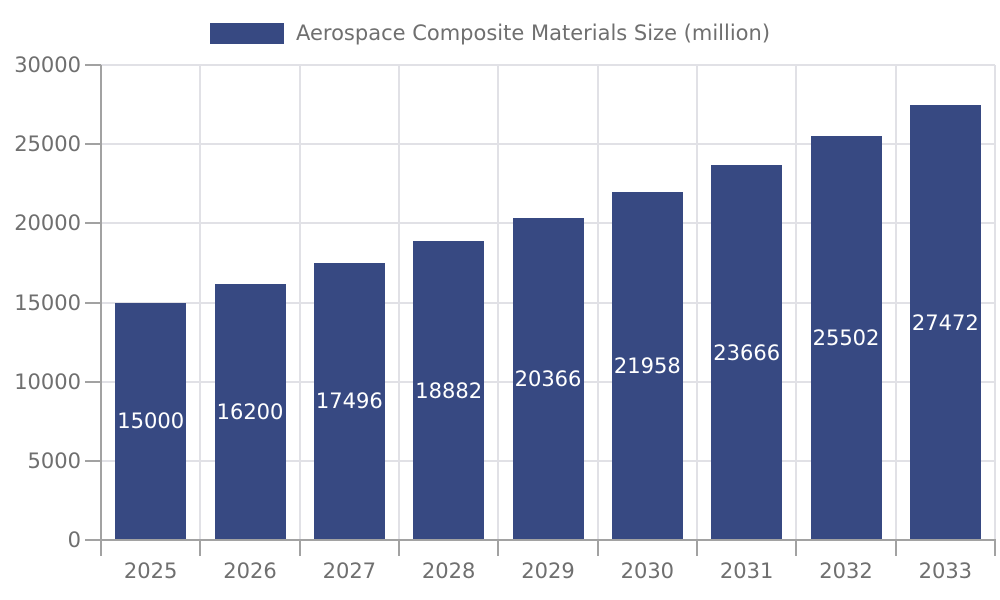 The width and height of the screenshot is (1000, 600). I want to click on bar-2027: 17496, so click(349, 401).